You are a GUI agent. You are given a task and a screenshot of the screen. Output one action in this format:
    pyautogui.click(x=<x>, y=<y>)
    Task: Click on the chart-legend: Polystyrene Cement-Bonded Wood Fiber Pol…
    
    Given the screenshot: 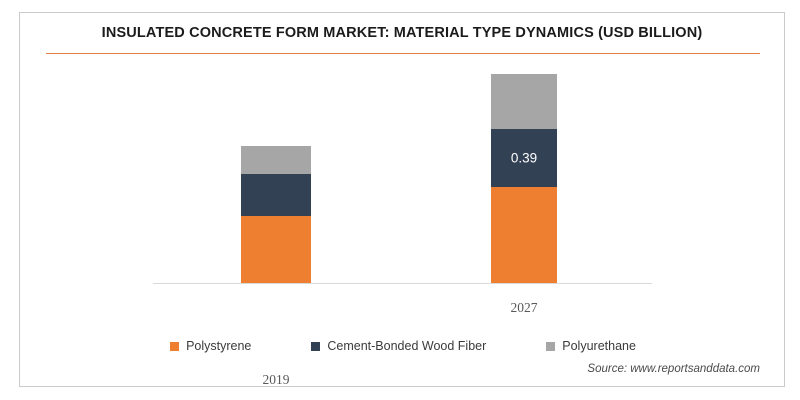 What is the action you would take?
    pyautogui.click(x=403, y=346)
    